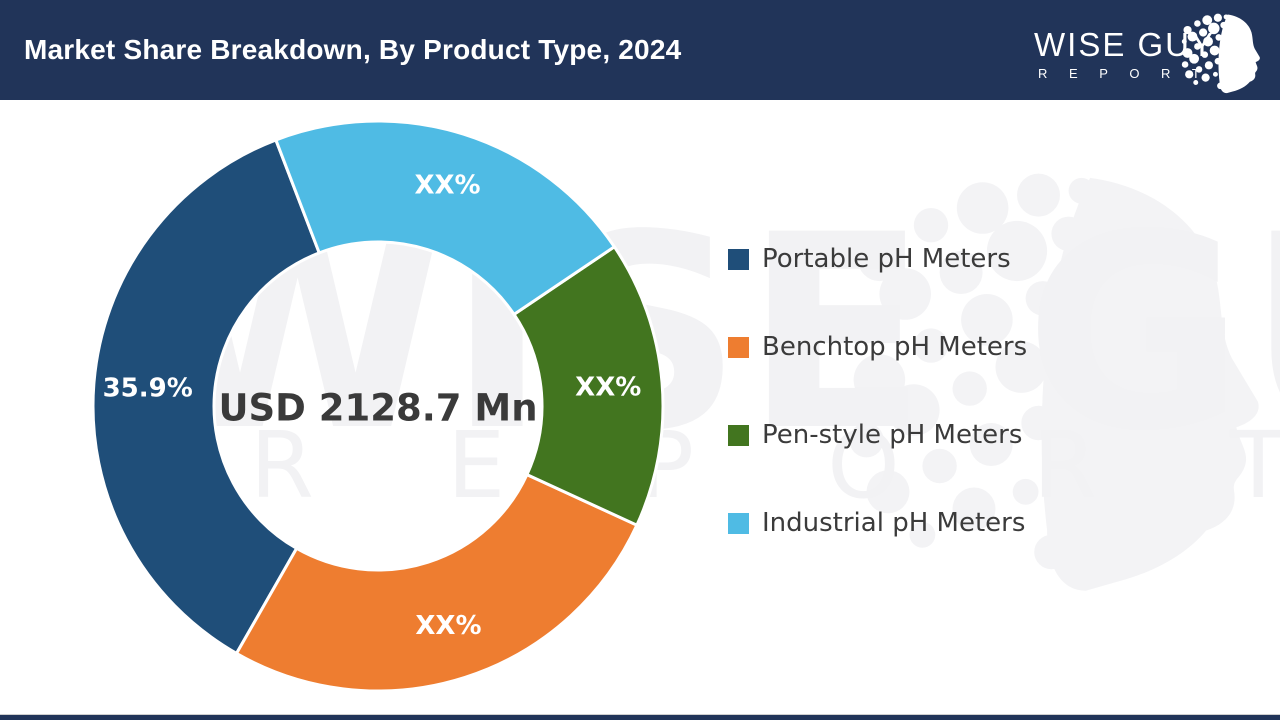 The width and height of the screenshot is (1280, 720). I want to click on logo-subtext: R E P O R T S, so click(1138, 73).